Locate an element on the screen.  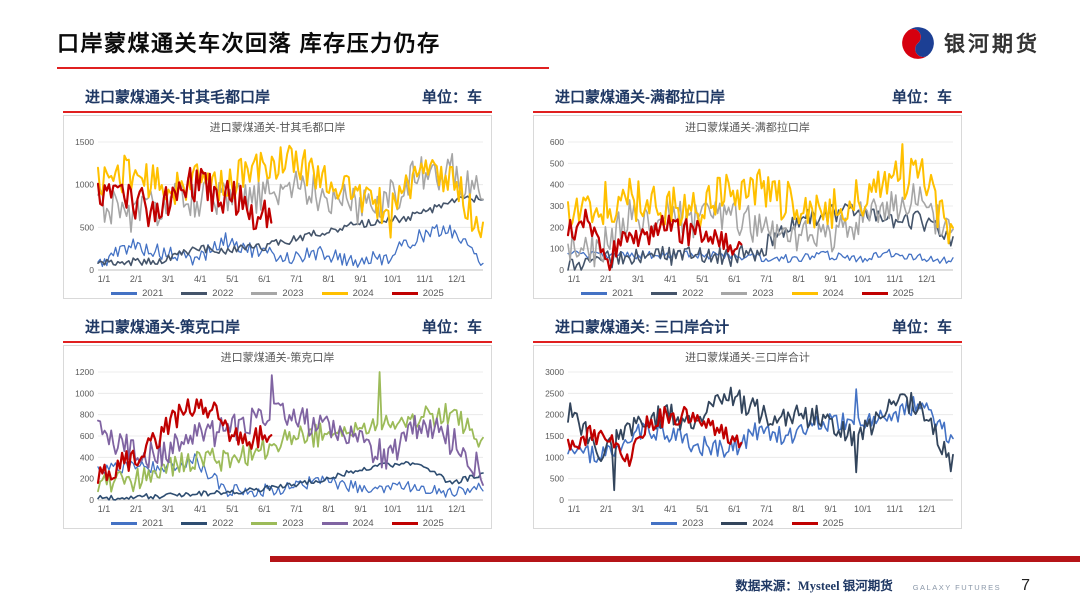
svg-text: 1200 is located at coordinates (84, 372).